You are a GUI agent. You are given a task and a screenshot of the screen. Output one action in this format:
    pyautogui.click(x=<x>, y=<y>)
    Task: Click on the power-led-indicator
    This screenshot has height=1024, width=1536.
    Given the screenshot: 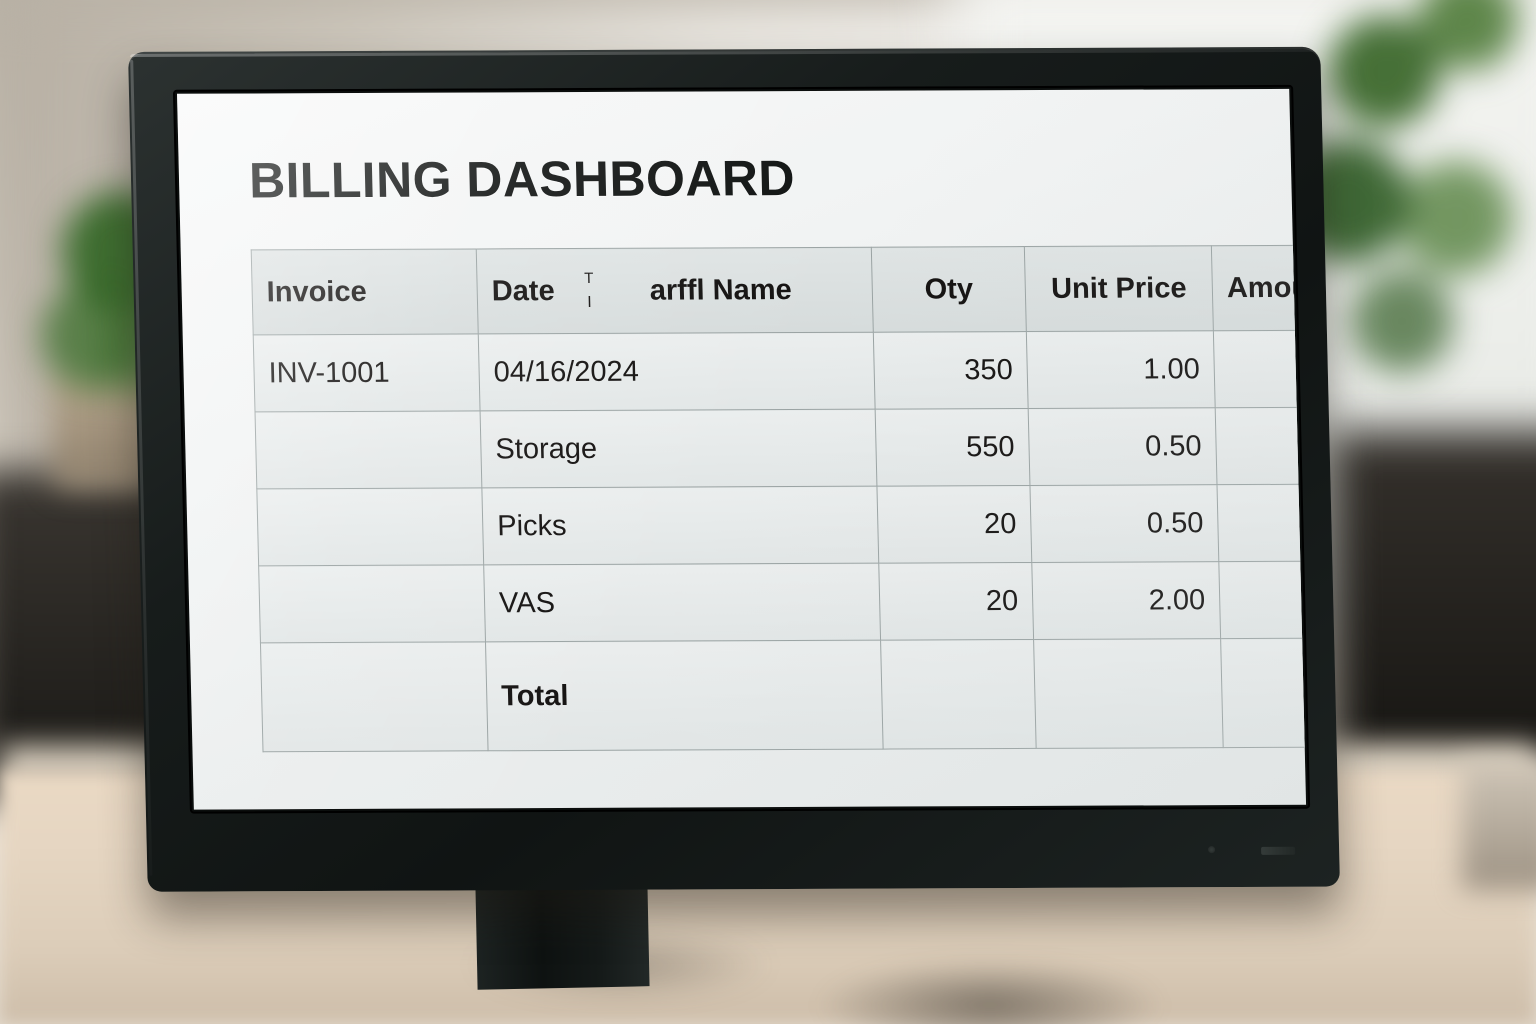 What is the action you would take?
    pyautogui.click(x=1212, y=850)
    